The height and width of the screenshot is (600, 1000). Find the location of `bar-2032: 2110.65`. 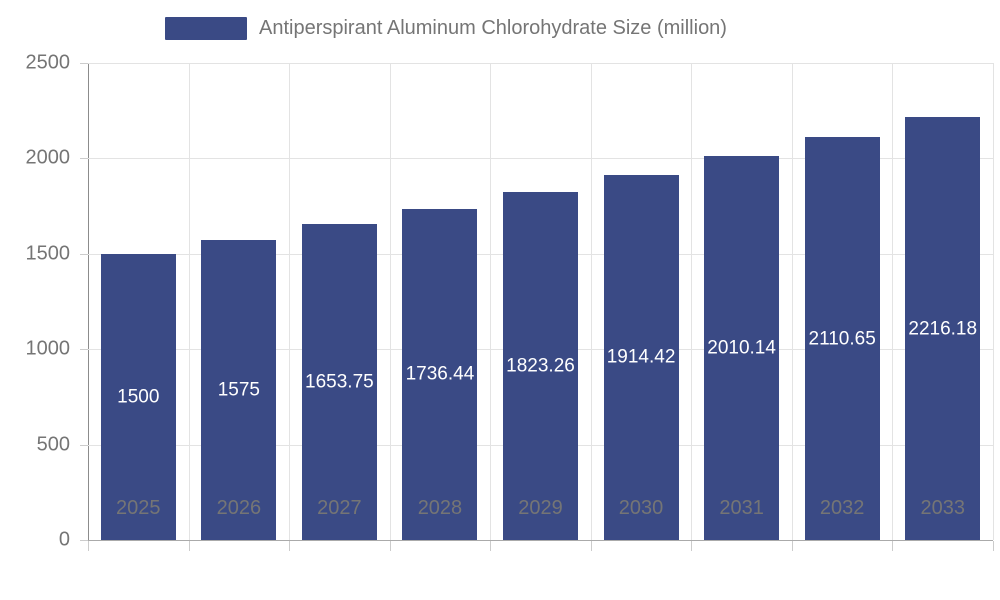

bar-2032: 2110.65 is located at coordinates (842, 338).